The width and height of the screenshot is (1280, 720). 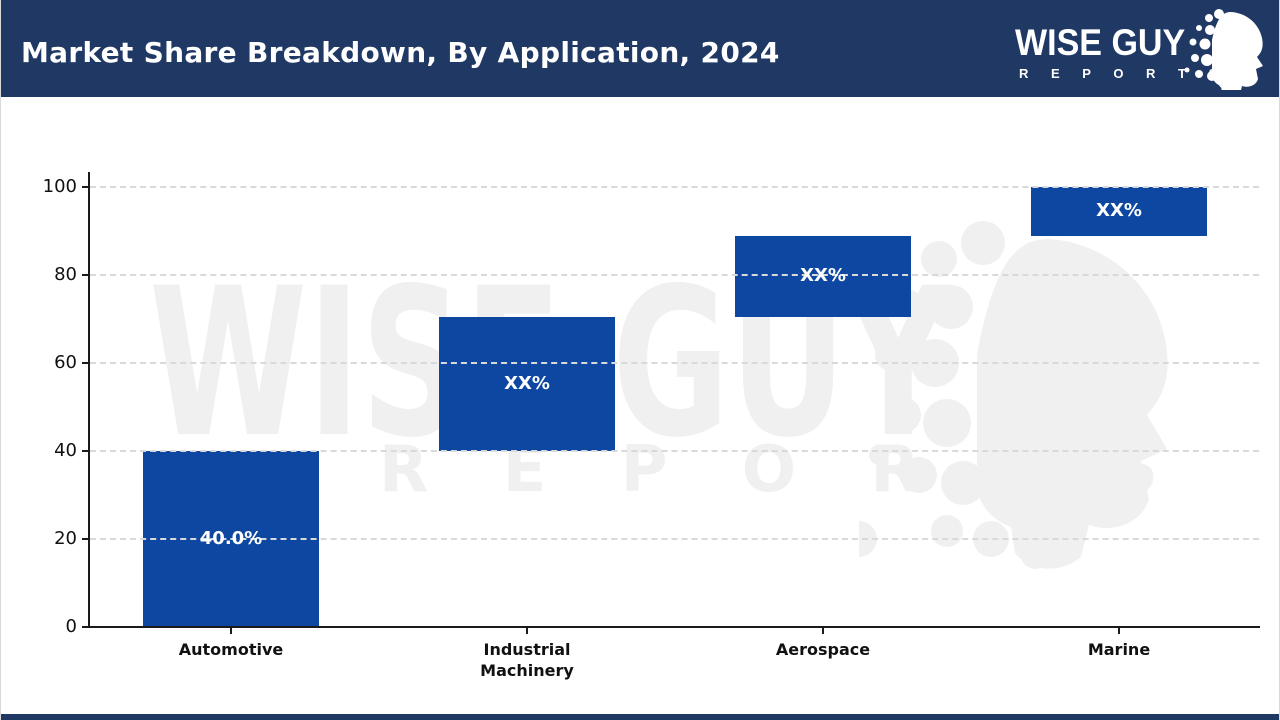 What do you see at coordinates (527, 660) in the screenshot?
I see `x-tick-label-industrial-machinery: Industrial Machinery` at bounding box center [527, 660].